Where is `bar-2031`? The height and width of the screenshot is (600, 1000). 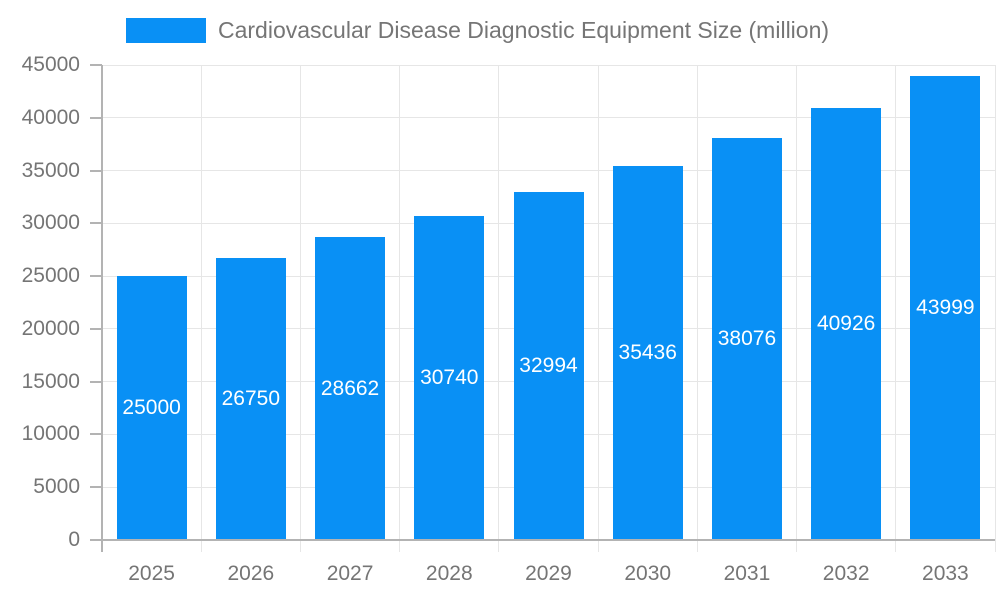
bar-2031 is located at coordinates (746, 339).